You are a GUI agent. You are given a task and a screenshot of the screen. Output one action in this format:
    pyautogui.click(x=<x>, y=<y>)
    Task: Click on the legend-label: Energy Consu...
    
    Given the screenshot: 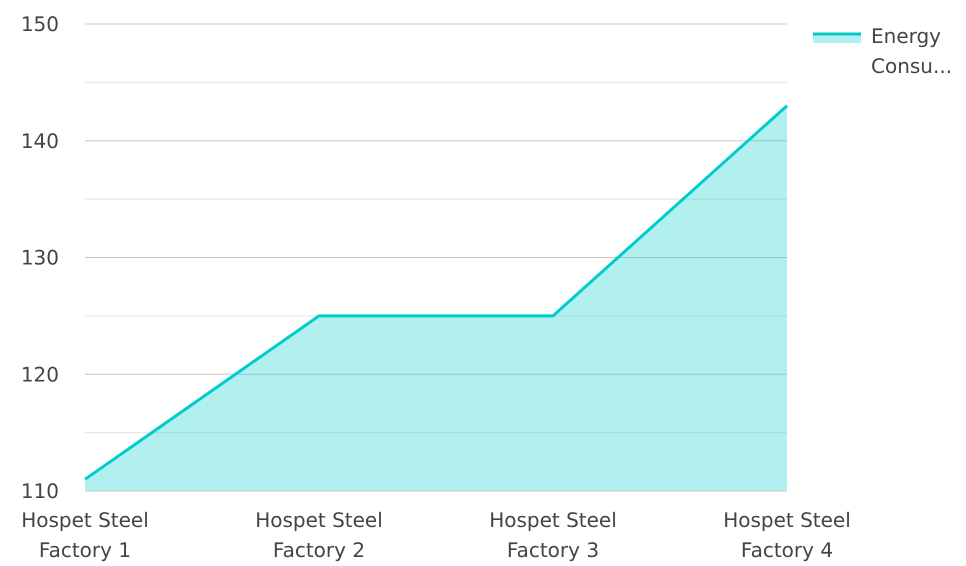 What is the action you would take?
    pyautogui.click(x=911, y=51)
    